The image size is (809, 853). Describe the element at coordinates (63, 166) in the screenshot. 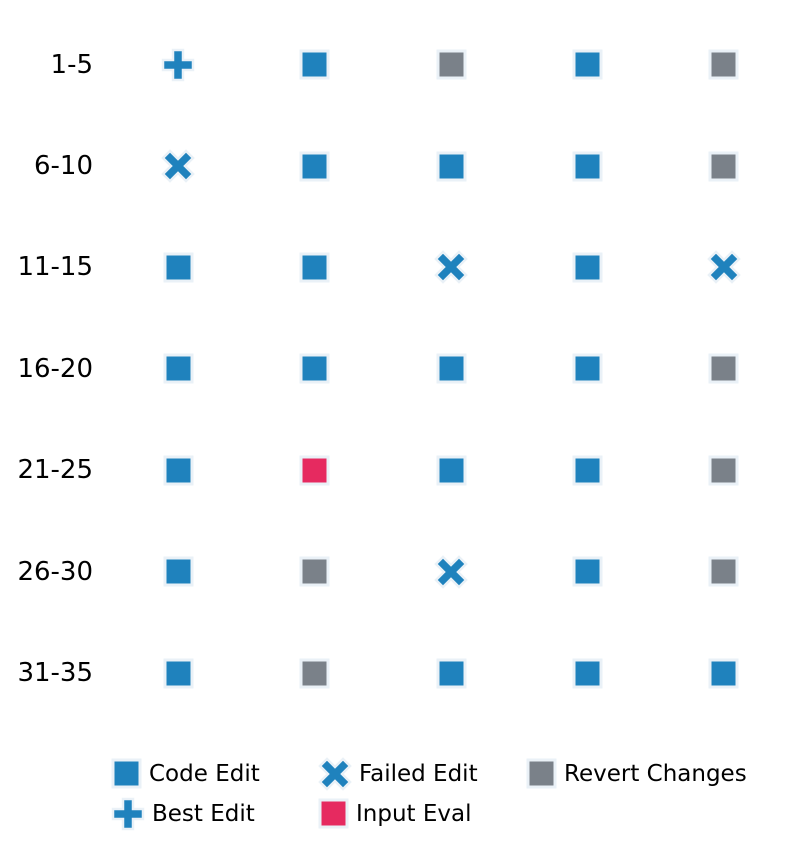

I see `row-label: 6-10` at that location.